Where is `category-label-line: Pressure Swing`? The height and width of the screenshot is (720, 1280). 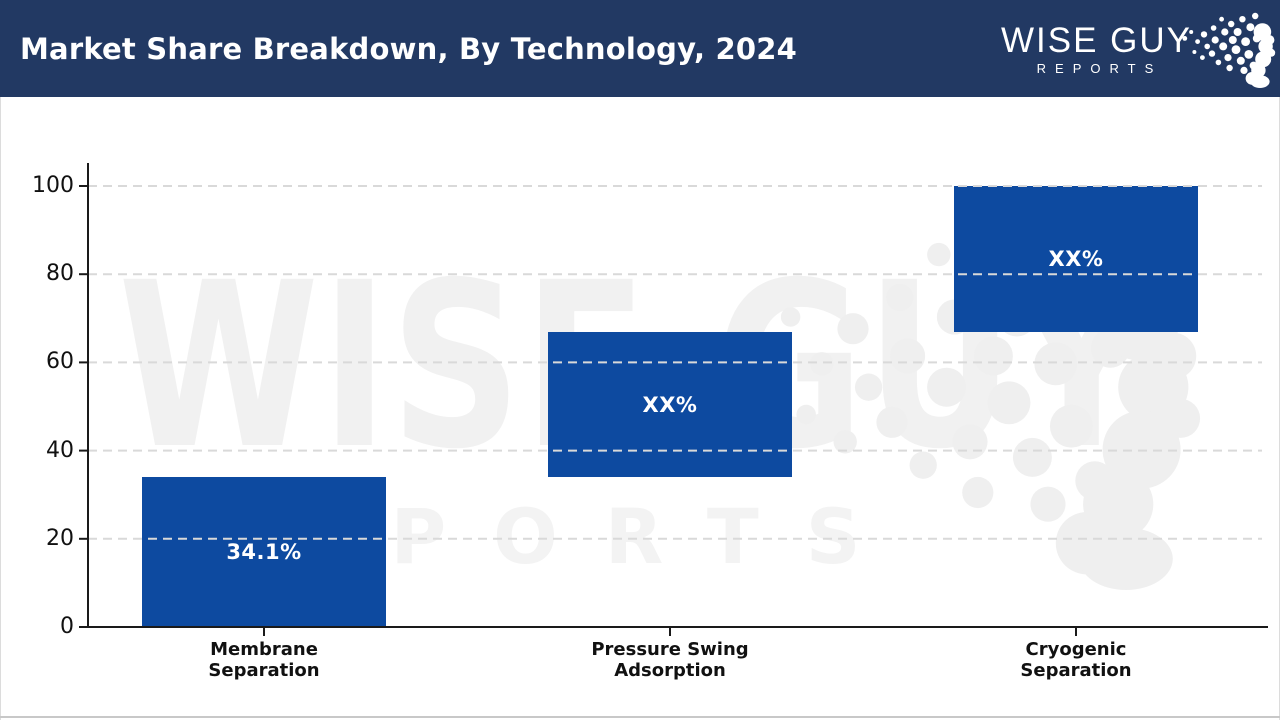
category-label-line: Pressure Swing is located at coordinates (670, 649).